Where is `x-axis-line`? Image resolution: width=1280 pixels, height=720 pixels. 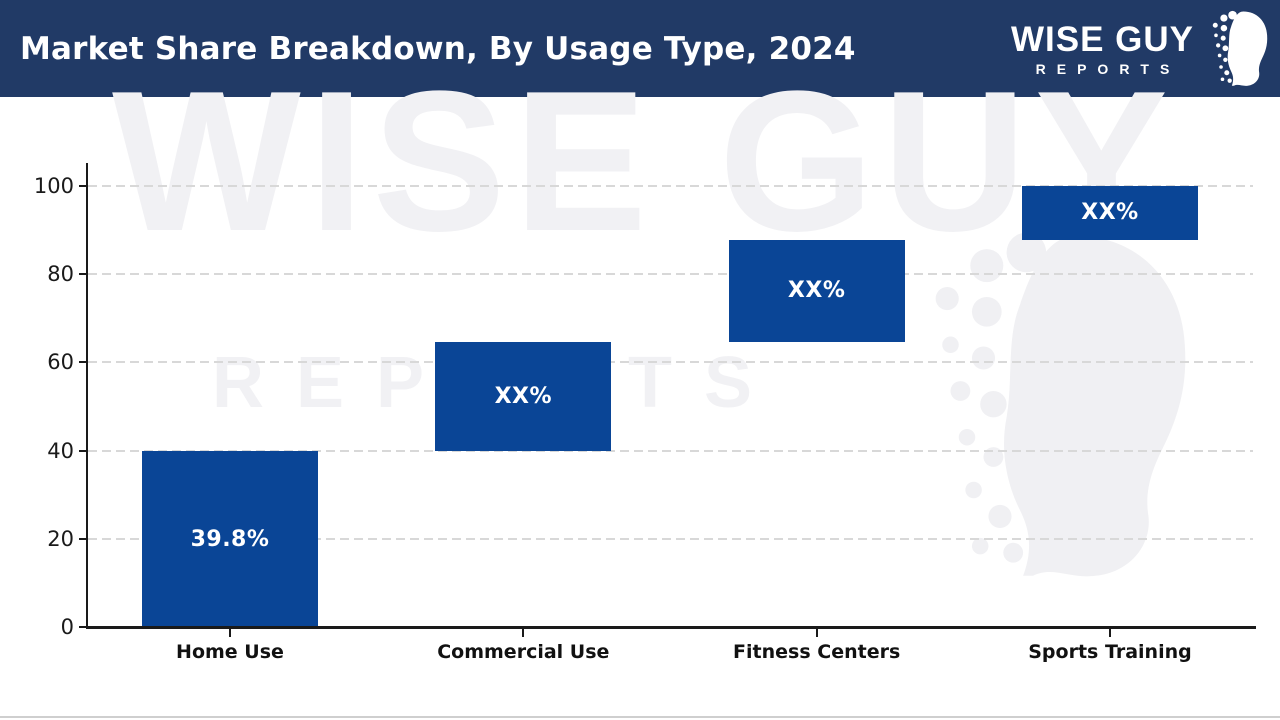
x-axis-line is located at coordinates (671, 627).